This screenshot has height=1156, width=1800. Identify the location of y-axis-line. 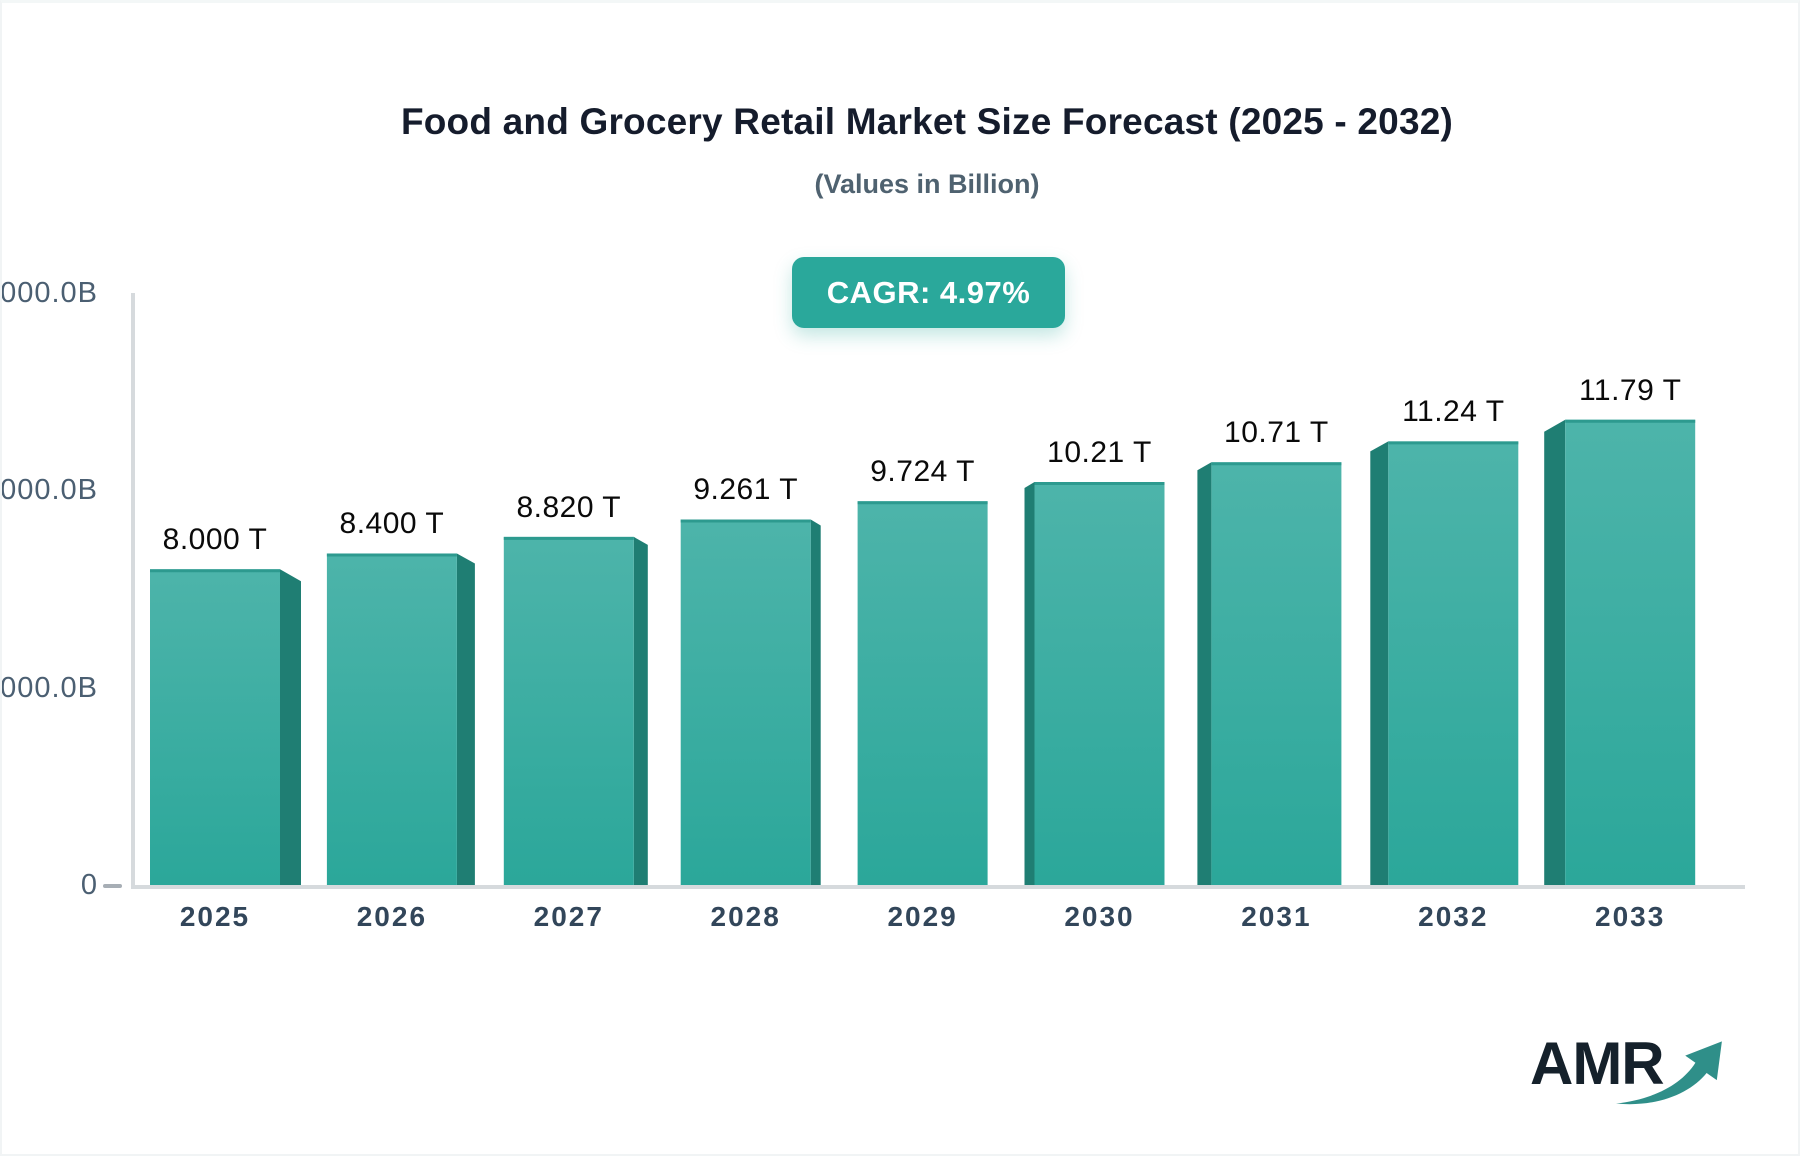
(133, 590).